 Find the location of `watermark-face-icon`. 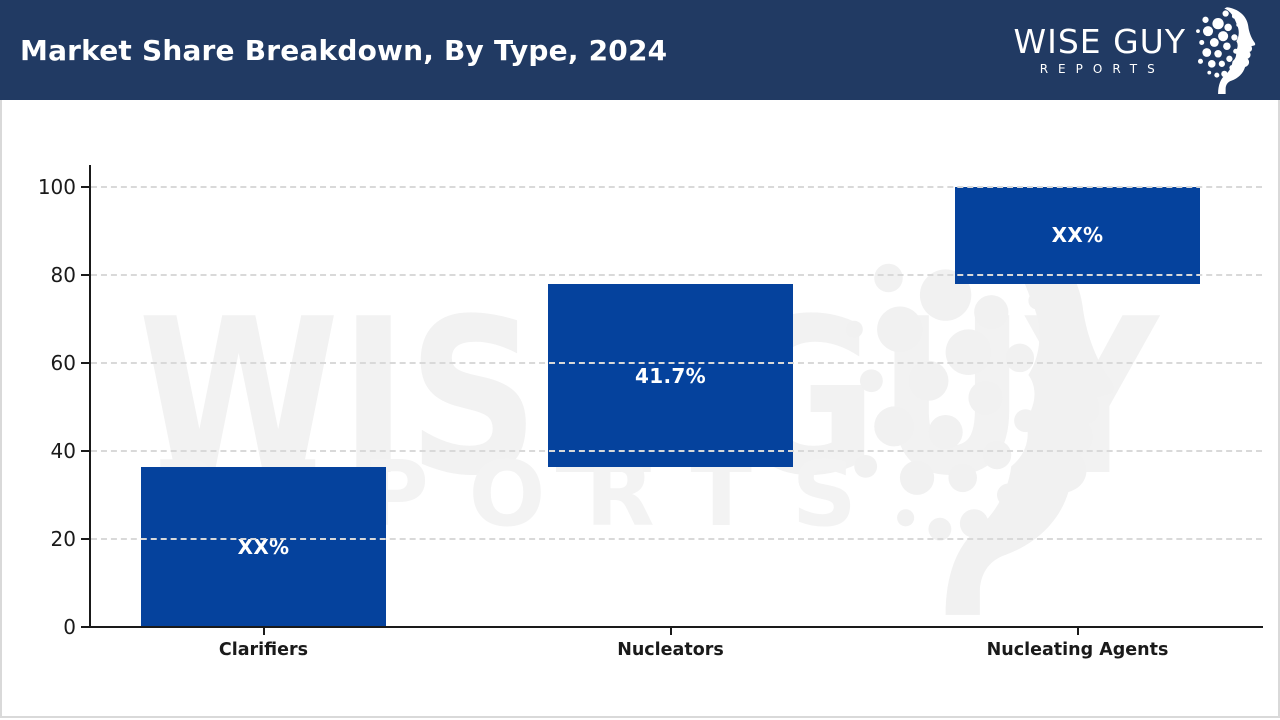

watermark-face-icon is located at coordinates (980, 417).